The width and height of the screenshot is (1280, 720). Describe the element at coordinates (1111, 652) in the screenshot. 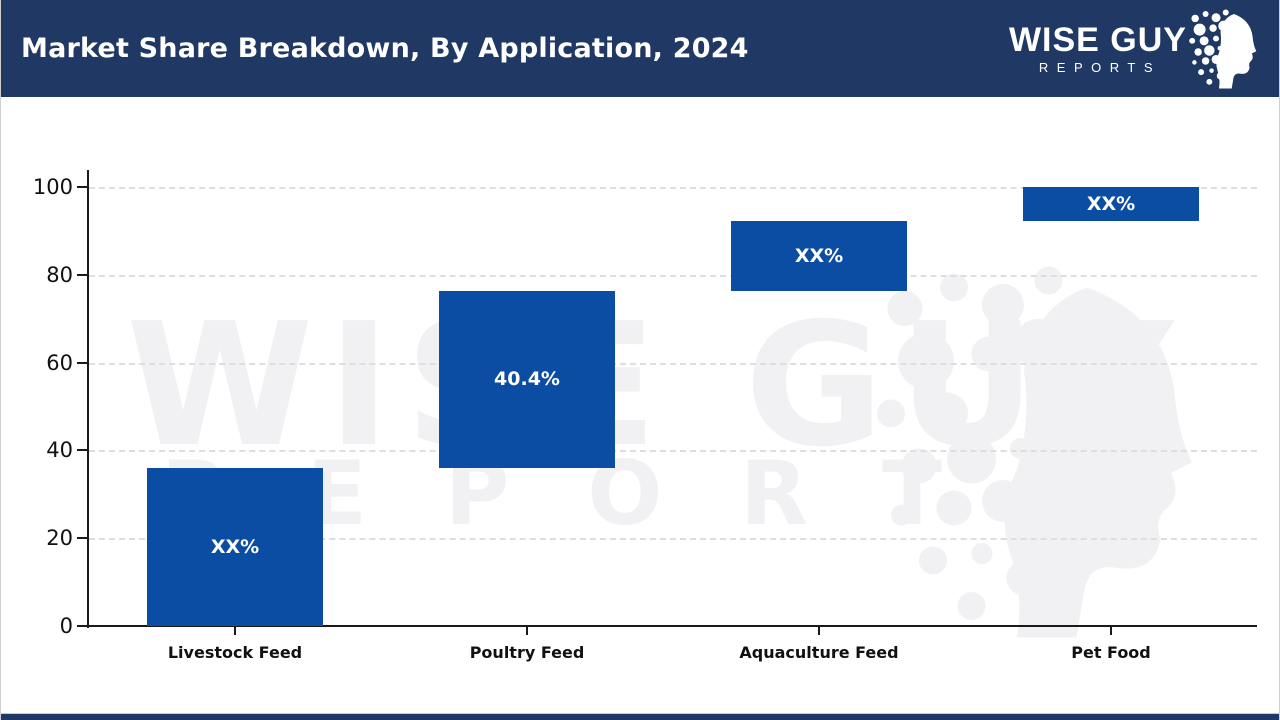

I see `x-tick-label: Pet Food` at that location.